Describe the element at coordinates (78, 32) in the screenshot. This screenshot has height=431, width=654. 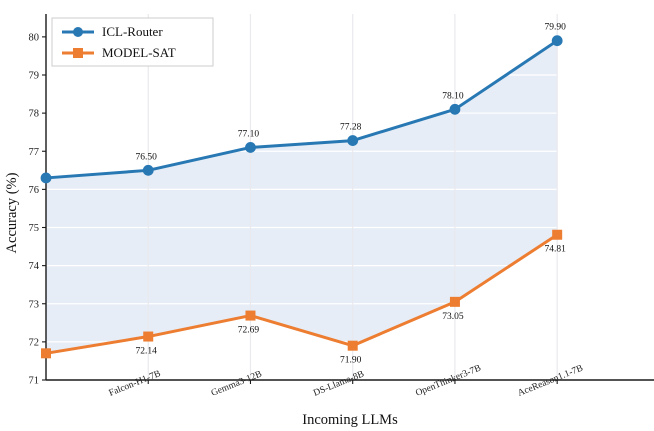
I see `circle-marker-icon` at that location.